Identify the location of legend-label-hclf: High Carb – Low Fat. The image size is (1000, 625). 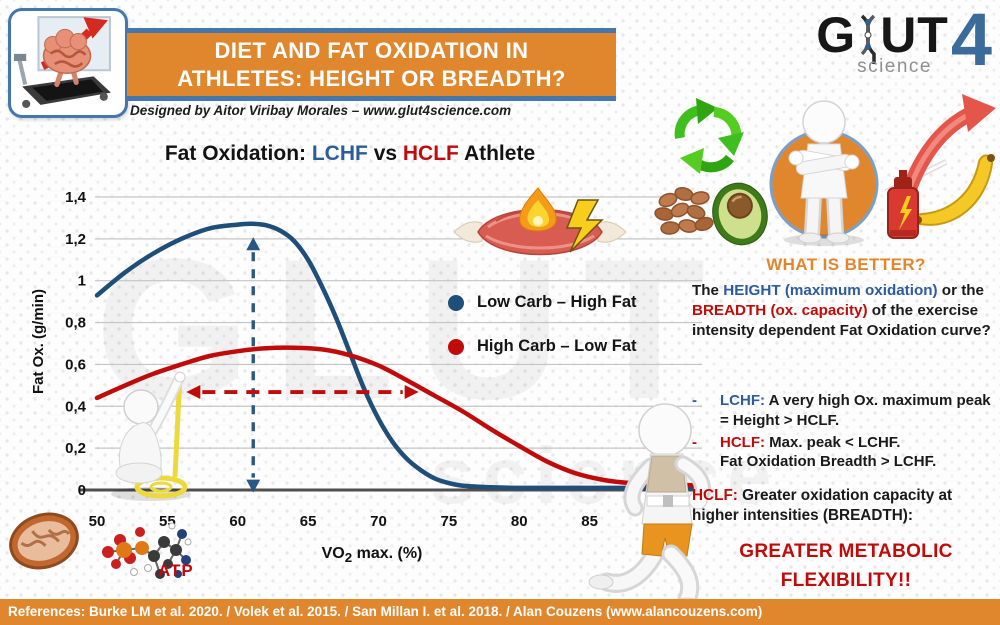
(557, 346).